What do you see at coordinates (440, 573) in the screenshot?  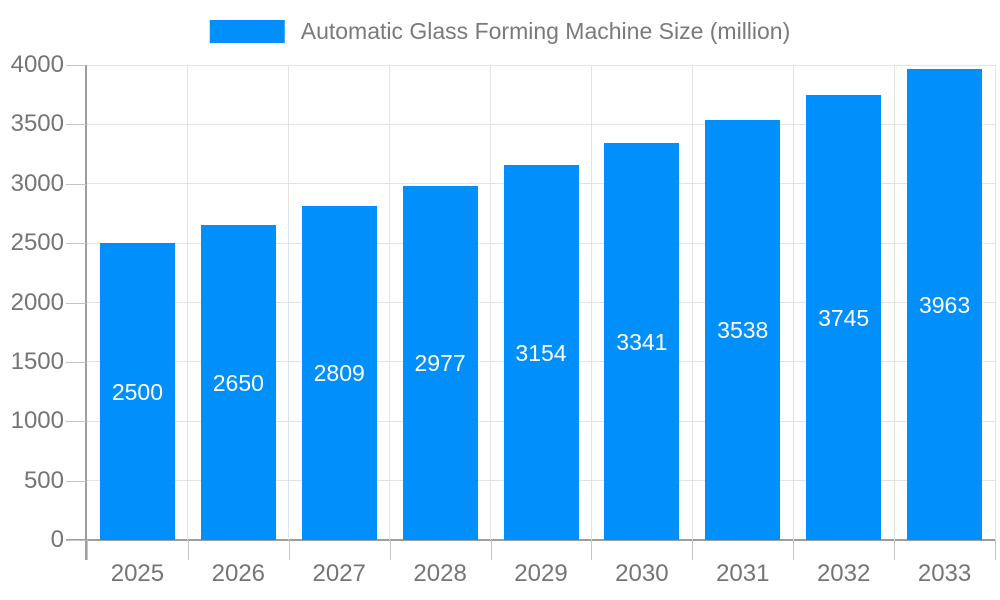 I see `x-axis-tick-label: 2028` at bounding box center [440, 573].